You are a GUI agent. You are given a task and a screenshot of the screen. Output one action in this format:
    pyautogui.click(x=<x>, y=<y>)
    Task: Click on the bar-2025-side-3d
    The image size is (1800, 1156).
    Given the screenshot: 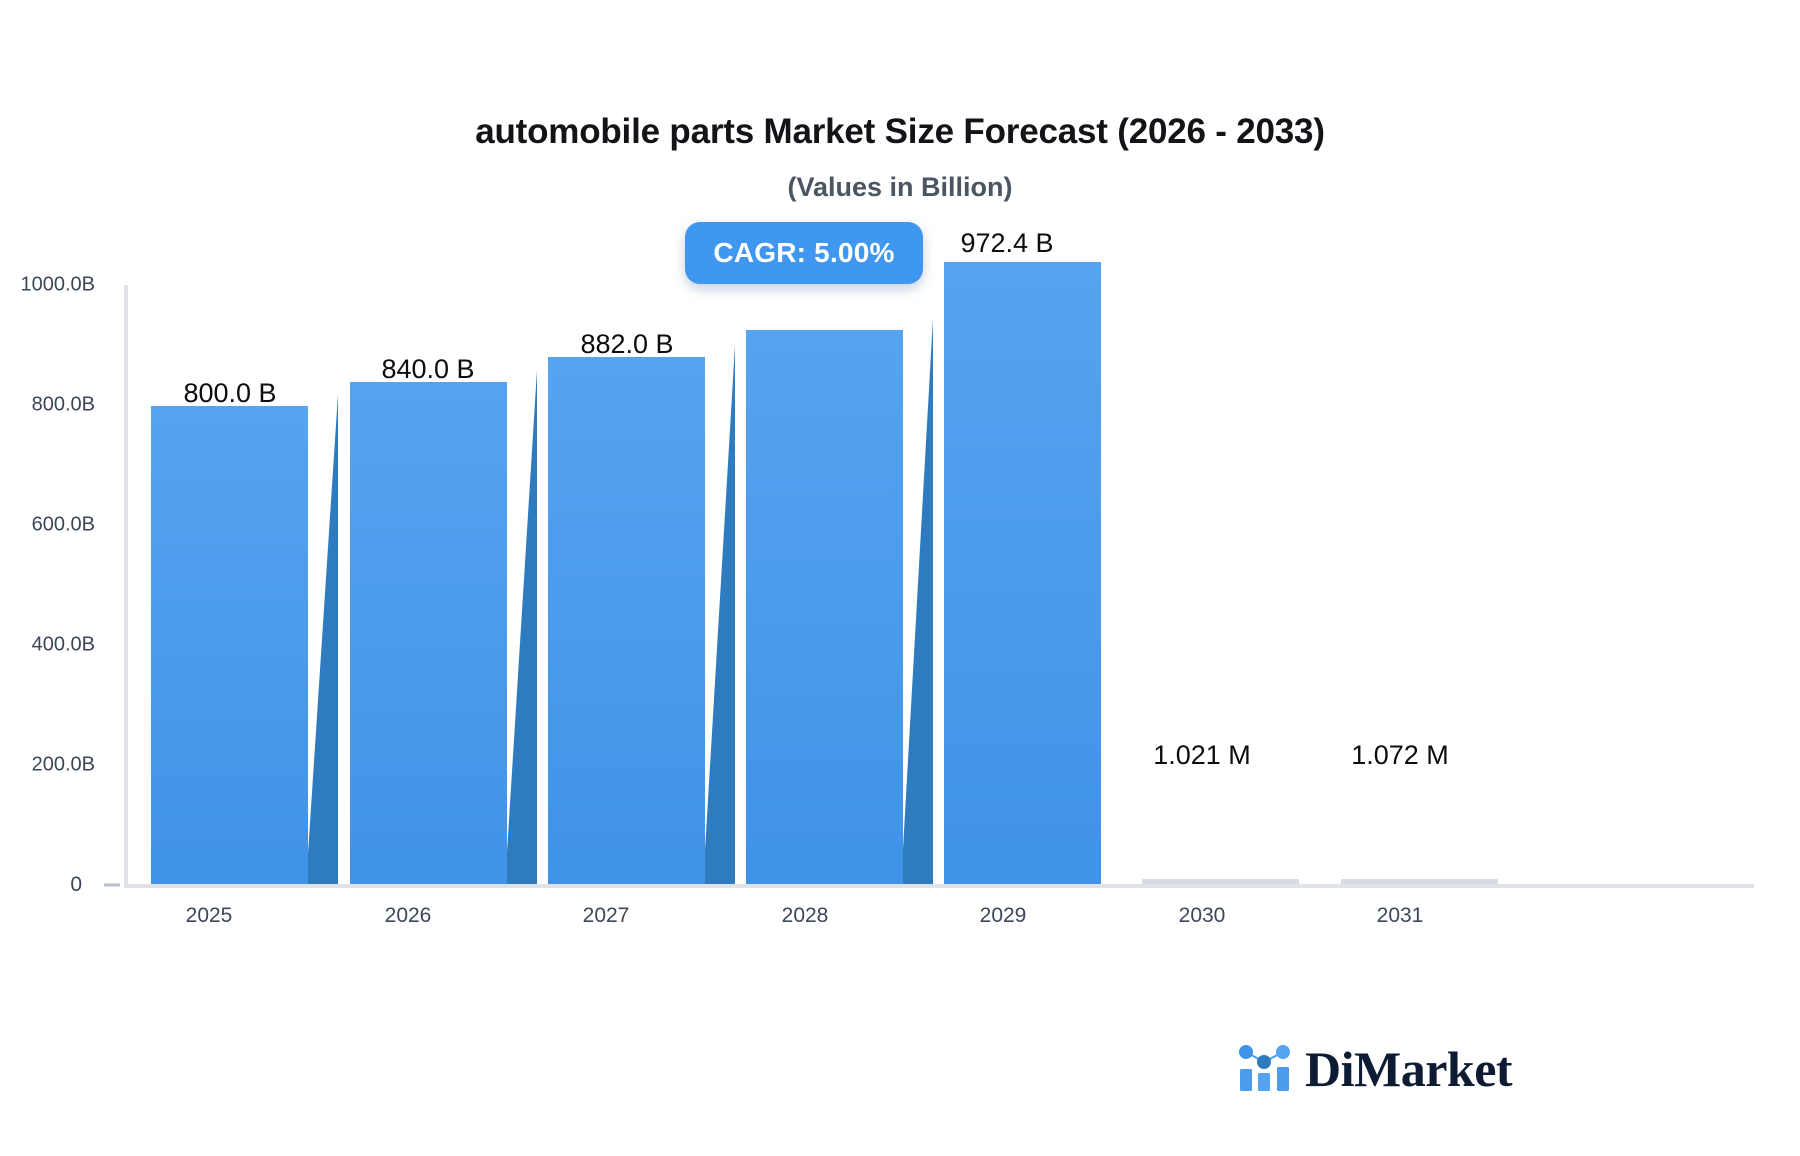 What is the action you would take?
    pyautogui.click(x=322, y=639)
    